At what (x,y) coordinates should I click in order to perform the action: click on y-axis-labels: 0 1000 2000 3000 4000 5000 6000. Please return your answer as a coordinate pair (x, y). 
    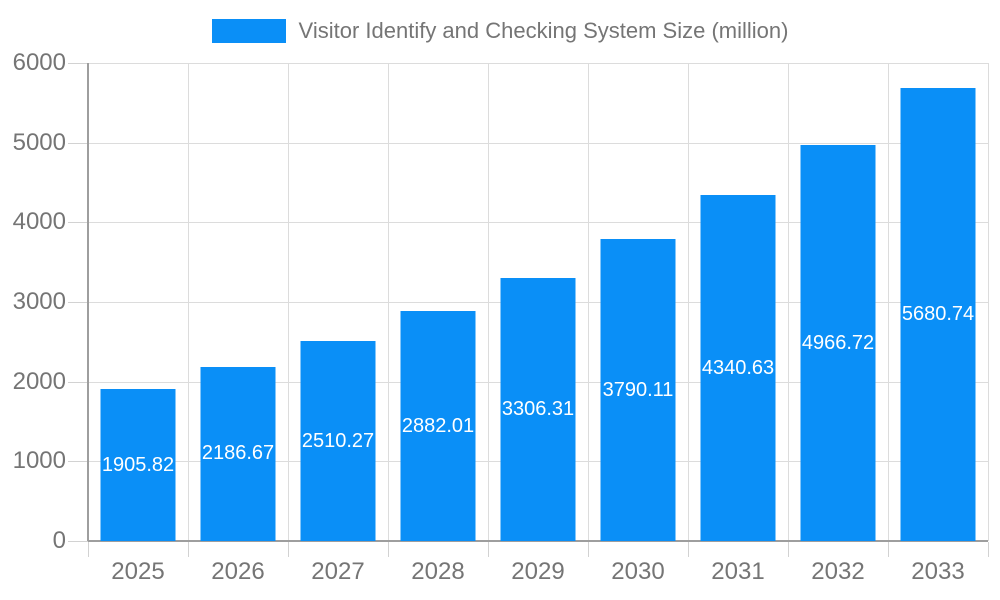
    Looking at the image, I should click on (33, 301).